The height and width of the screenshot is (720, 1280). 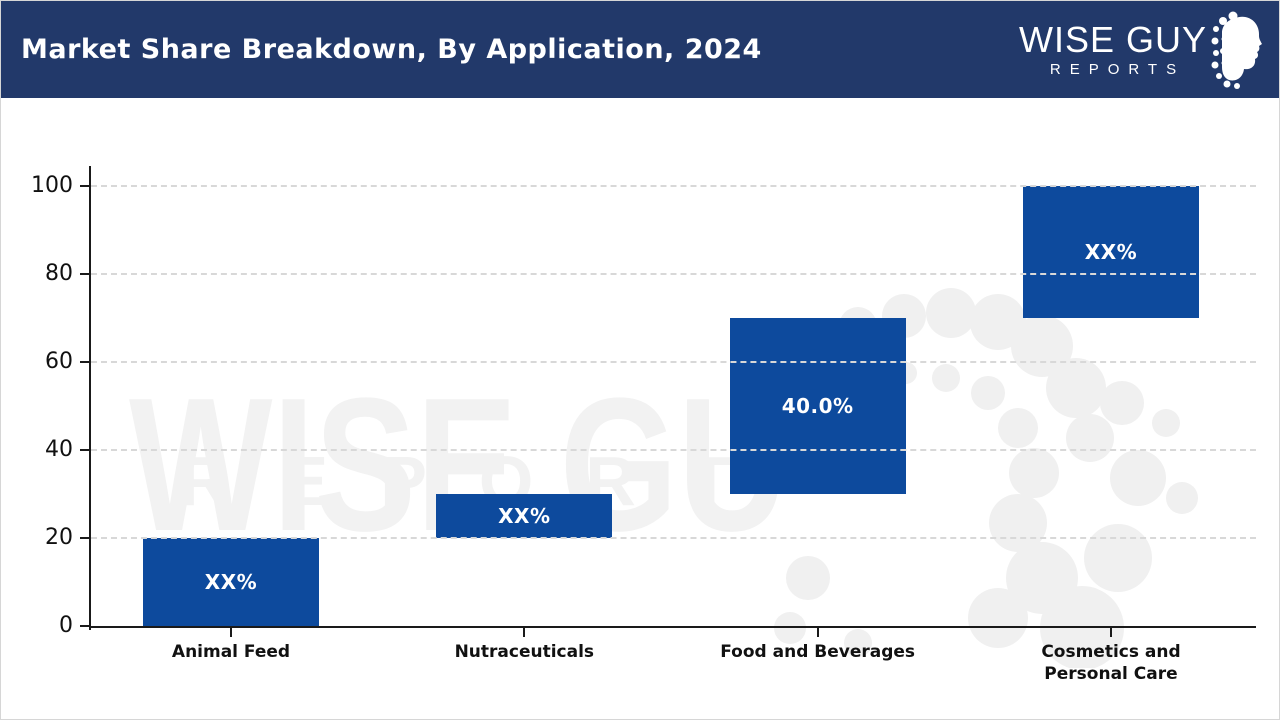 I want to click on logo-text: WISE GUY REPORTS, so click(x=1112, y=48).